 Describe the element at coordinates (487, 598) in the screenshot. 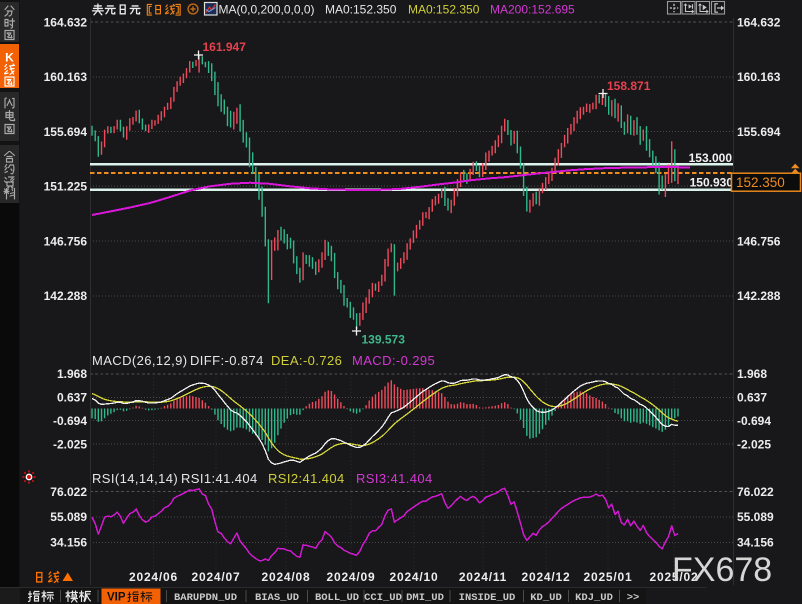

I see `svg-text: INSIDE_UD` at that location.